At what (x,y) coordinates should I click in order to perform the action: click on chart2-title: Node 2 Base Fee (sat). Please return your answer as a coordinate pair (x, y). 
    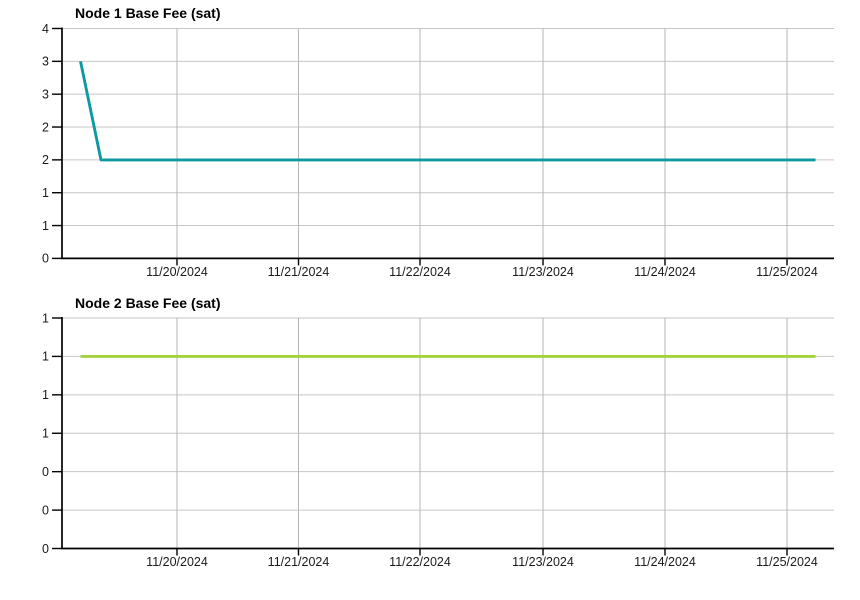
    Looking at the image, I should click on (148, 303).